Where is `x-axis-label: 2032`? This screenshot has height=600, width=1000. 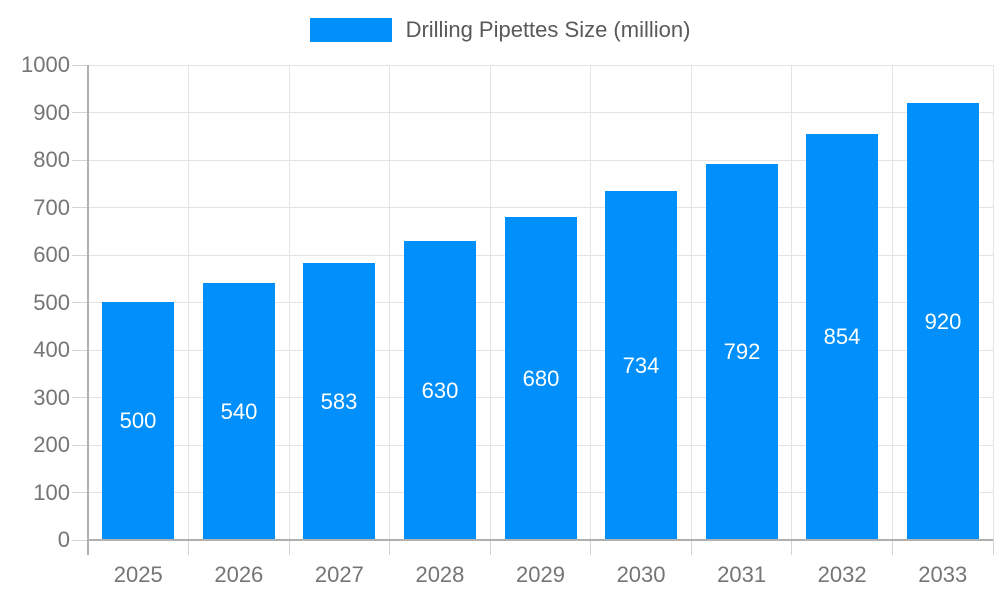
x-axis-label: 2032 is located at coordinates (842, 574).